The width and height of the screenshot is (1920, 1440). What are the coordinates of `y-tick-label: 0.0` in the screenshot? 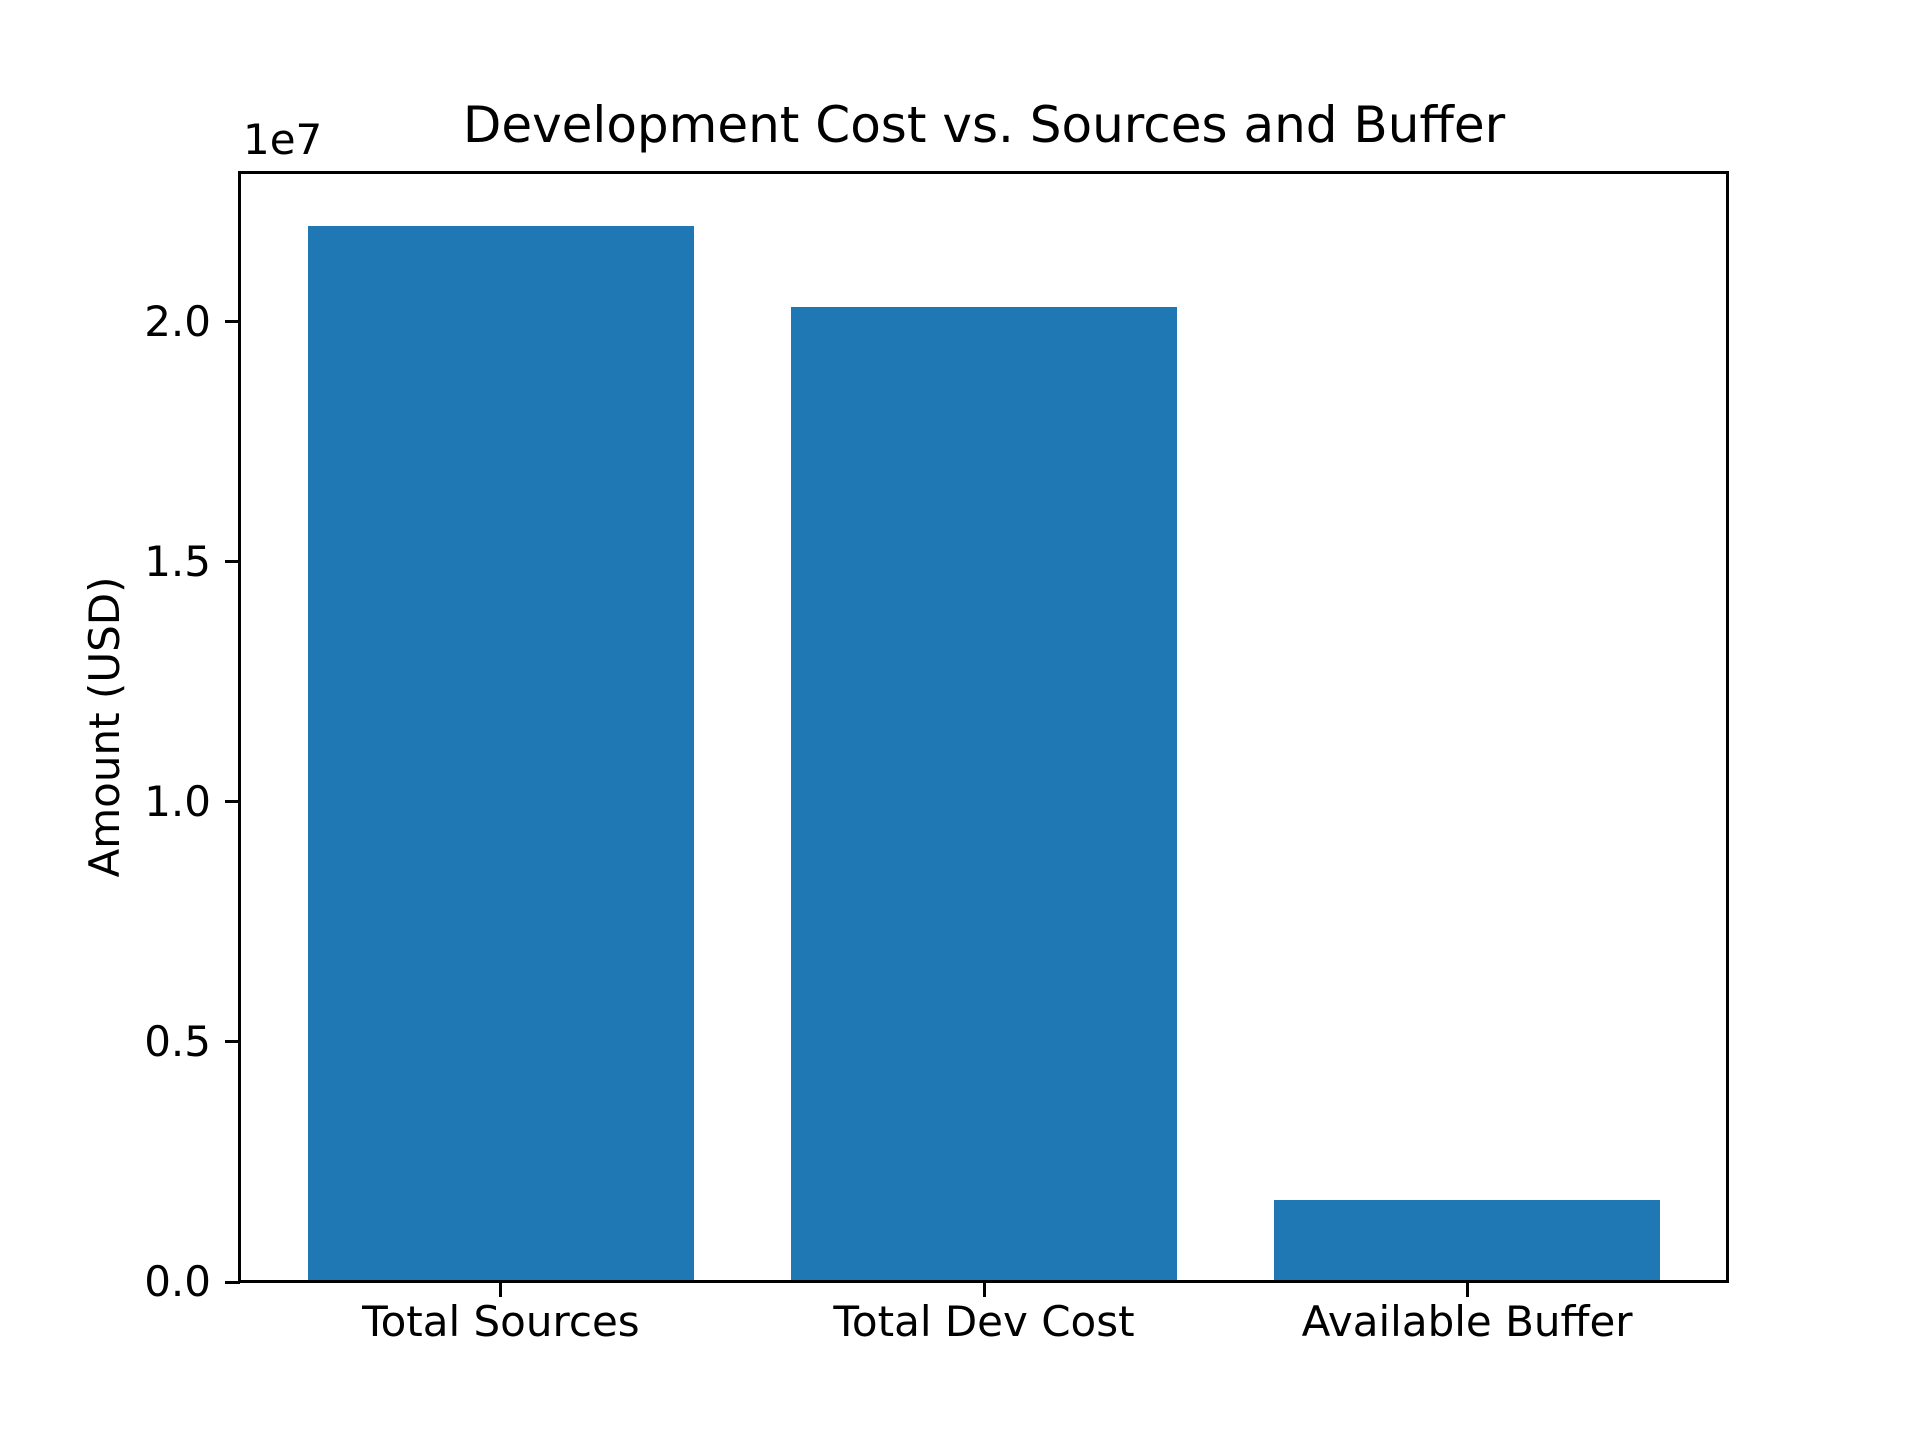 It's located at (177, 1281).